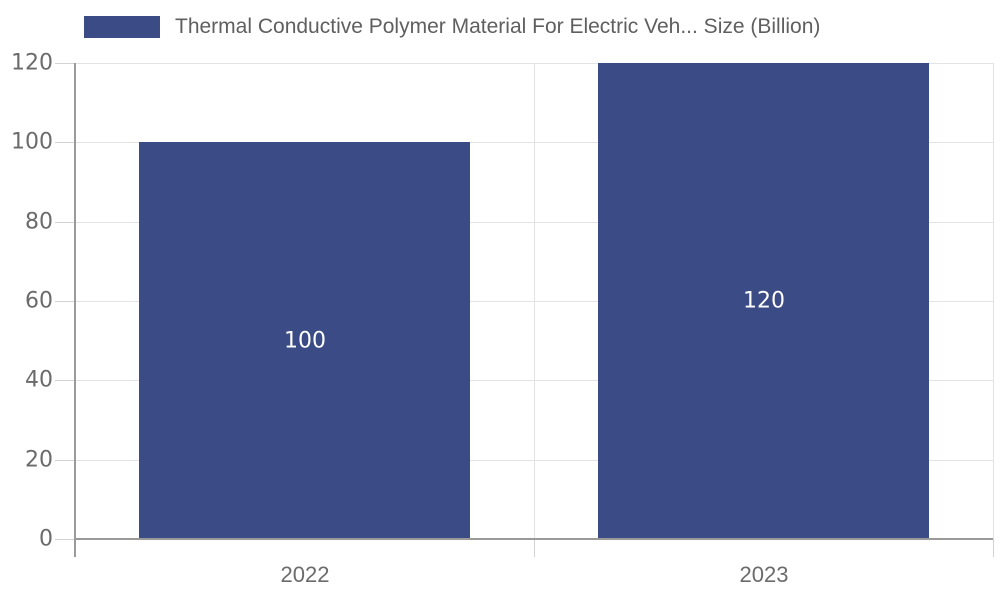  What do you see at coordinates (32, 63) in the screenshot?
I see `y-tick-label: 120` at bounding box center [32, 63].